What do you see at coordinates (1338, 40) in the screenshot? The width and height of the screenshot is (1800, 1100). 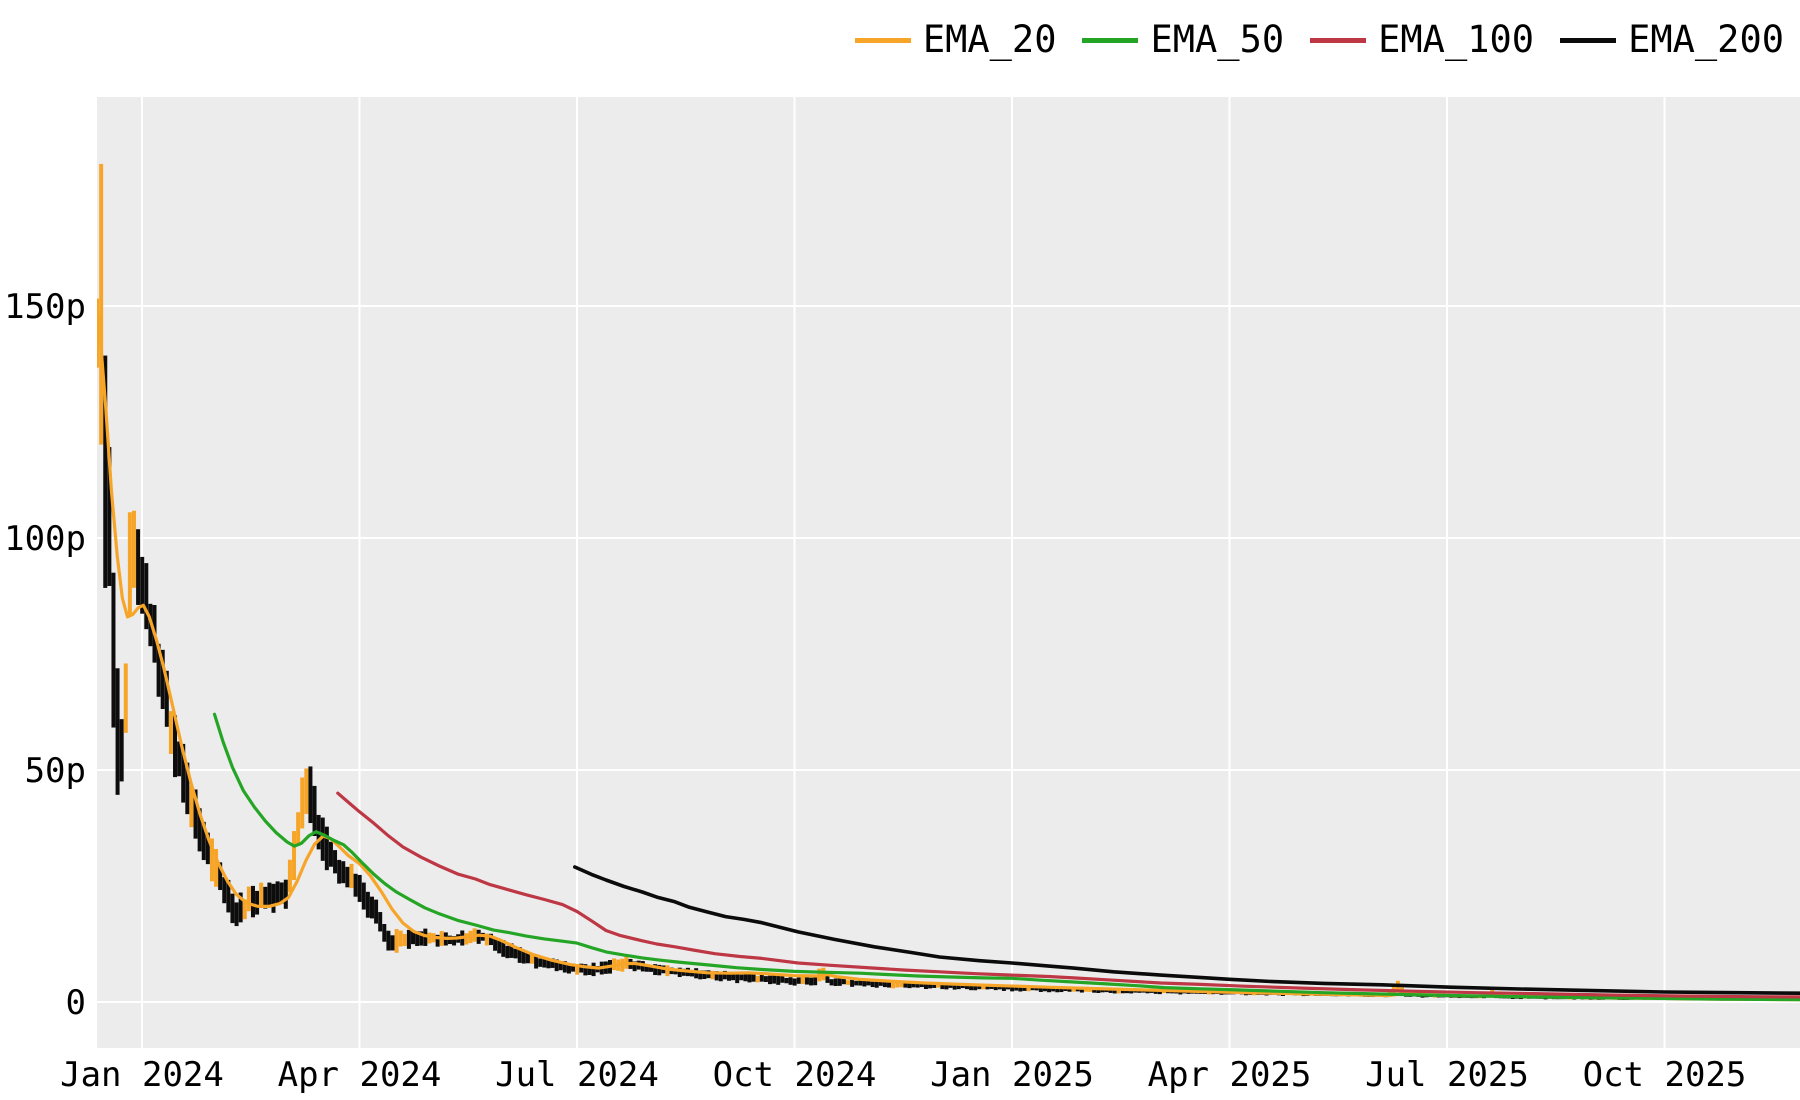 I see `legend-swatch-ema-100-icon` at bounding box center [1338, 40].